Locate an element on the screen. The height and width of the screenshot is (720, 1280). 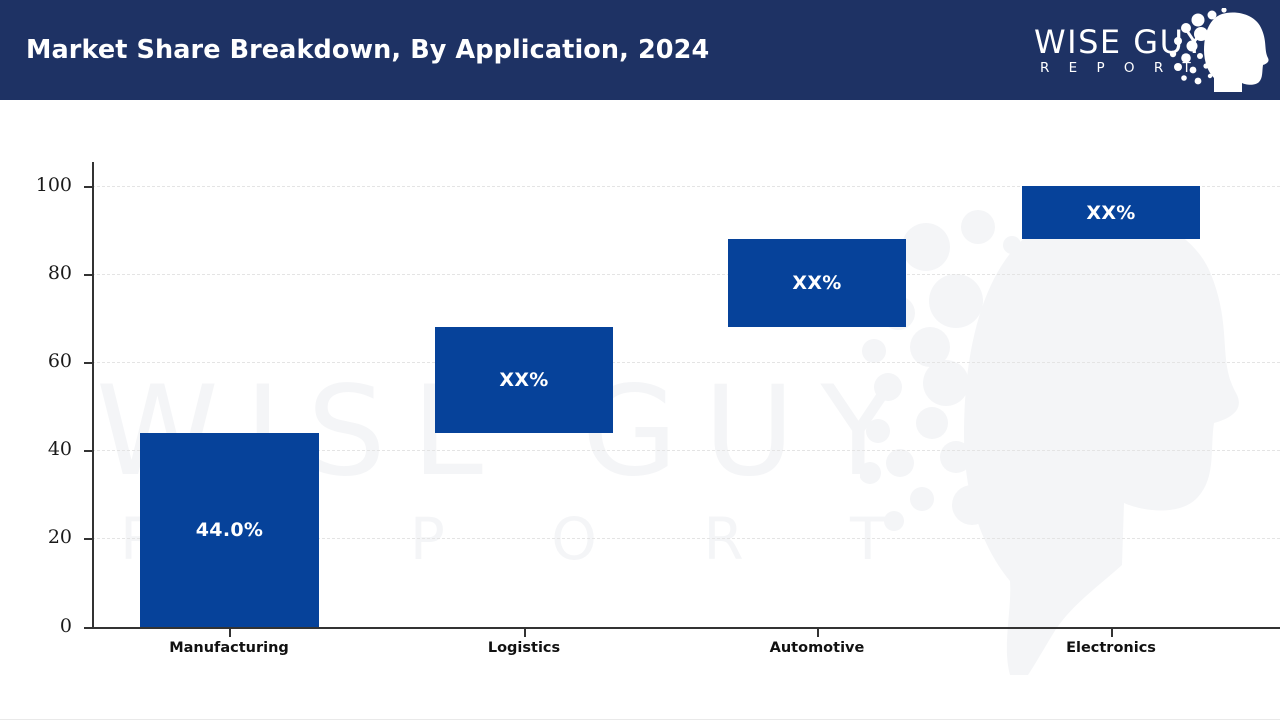
logo-wordmark-secondary: R E P O R T S is located at coordinates (1133, 68).